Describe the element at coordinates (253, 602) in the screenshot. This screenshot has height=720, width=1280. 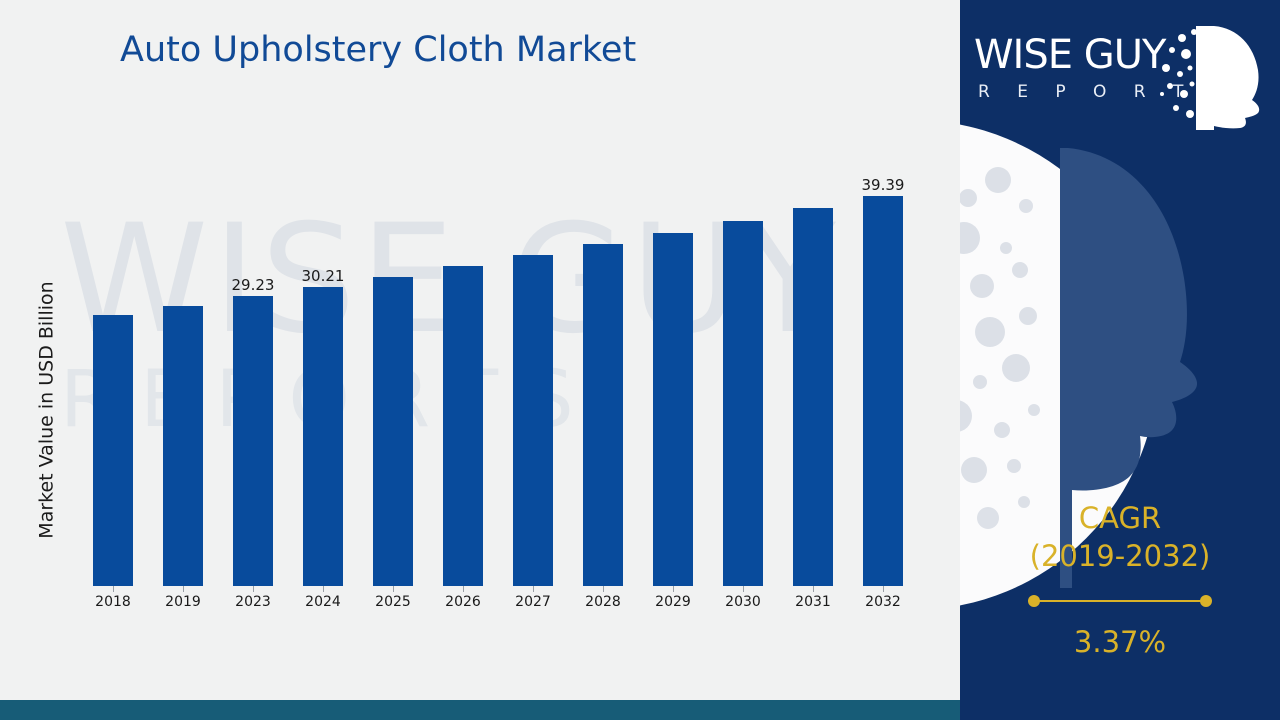
I see `x-tick-label-2023: 2023` at that location.